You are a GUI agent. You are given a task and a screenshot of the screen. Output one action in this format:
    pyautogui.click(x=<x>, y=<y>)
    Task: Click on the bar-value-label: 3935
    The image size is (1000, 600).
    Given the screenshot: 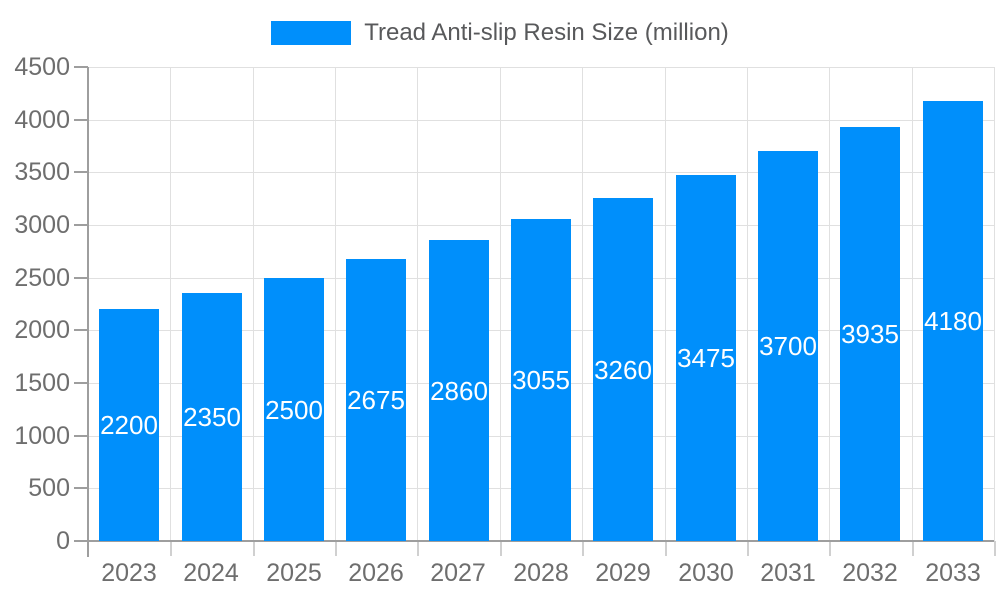 What is the action you would take?
    pyautogui.click(x=870, y=334)
    